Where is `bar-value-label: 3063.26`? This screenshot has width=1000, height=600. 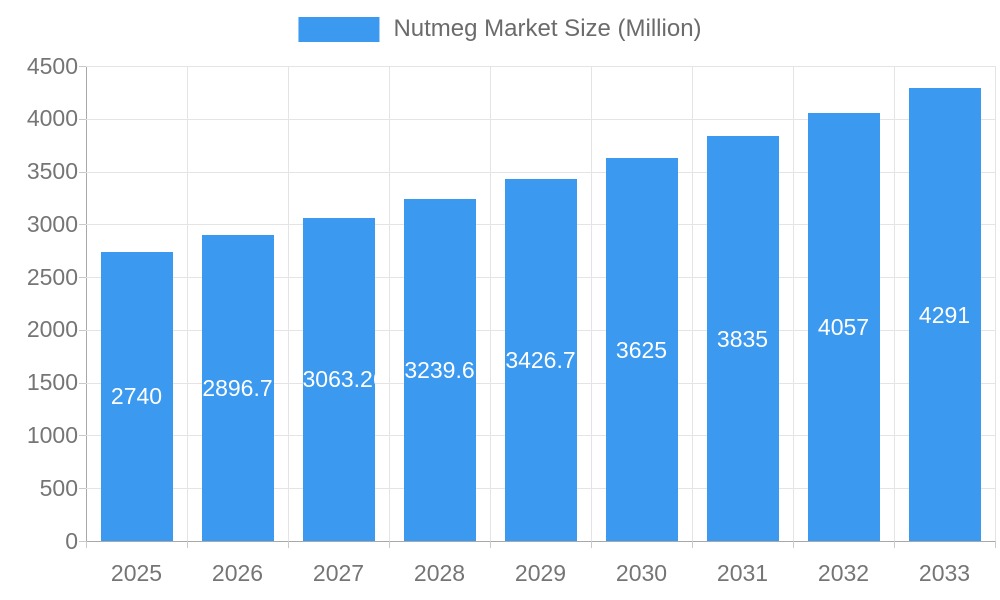 bar-value-label: 3063.26 is located at coordinates (338, 379).